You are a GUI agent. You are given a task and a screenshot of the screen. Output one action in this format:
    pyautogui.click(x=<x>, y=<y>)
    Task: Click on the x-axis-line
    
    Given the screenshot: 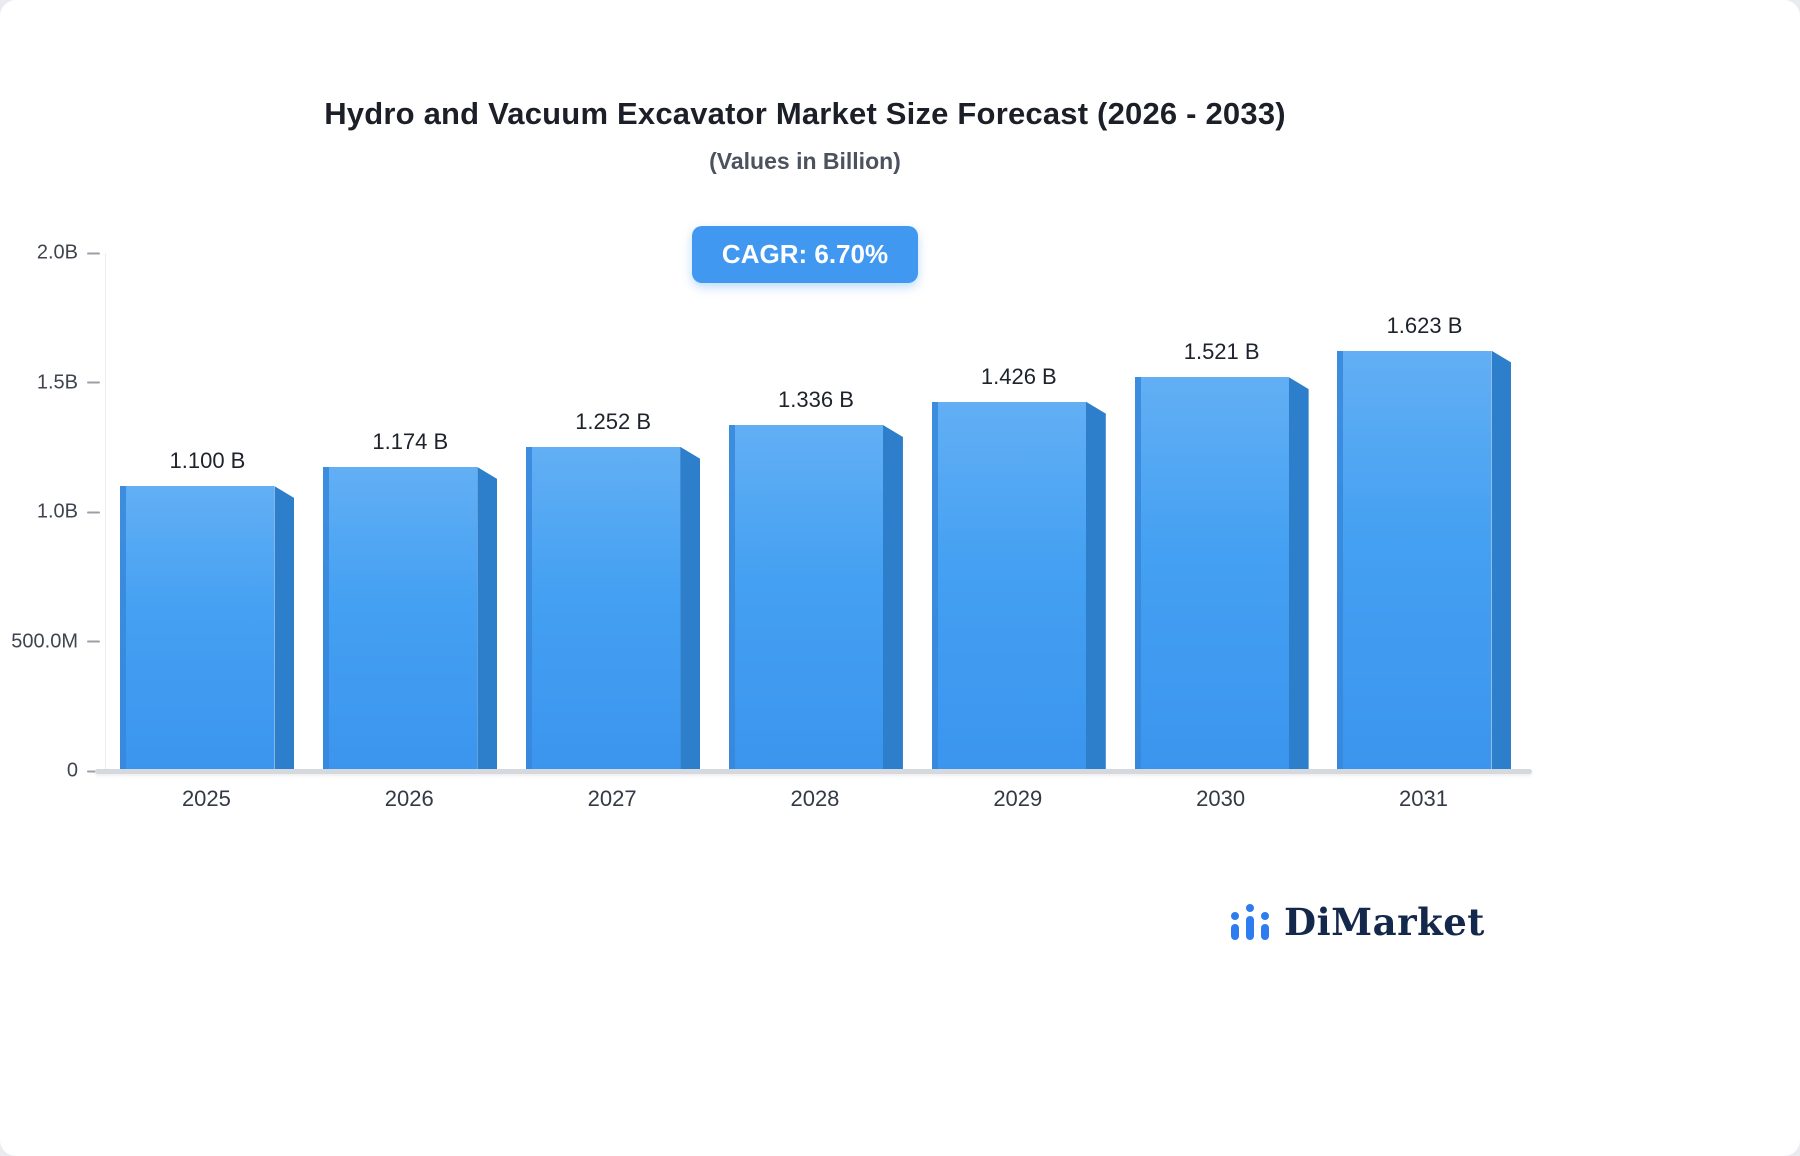 What is the action you would take?
    pyautogui.click(x=813, y=771)
    